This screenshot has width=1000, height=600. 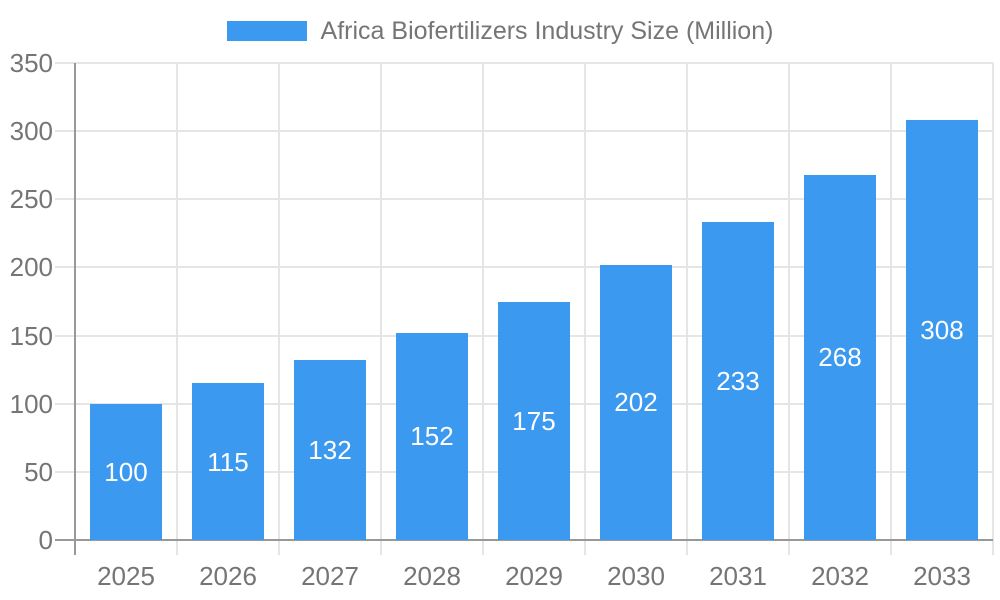 What do you see at coordinates (840, 576) in the screenshot?
I see `x-tick-label: 2032` at bounding box center [840, 576].